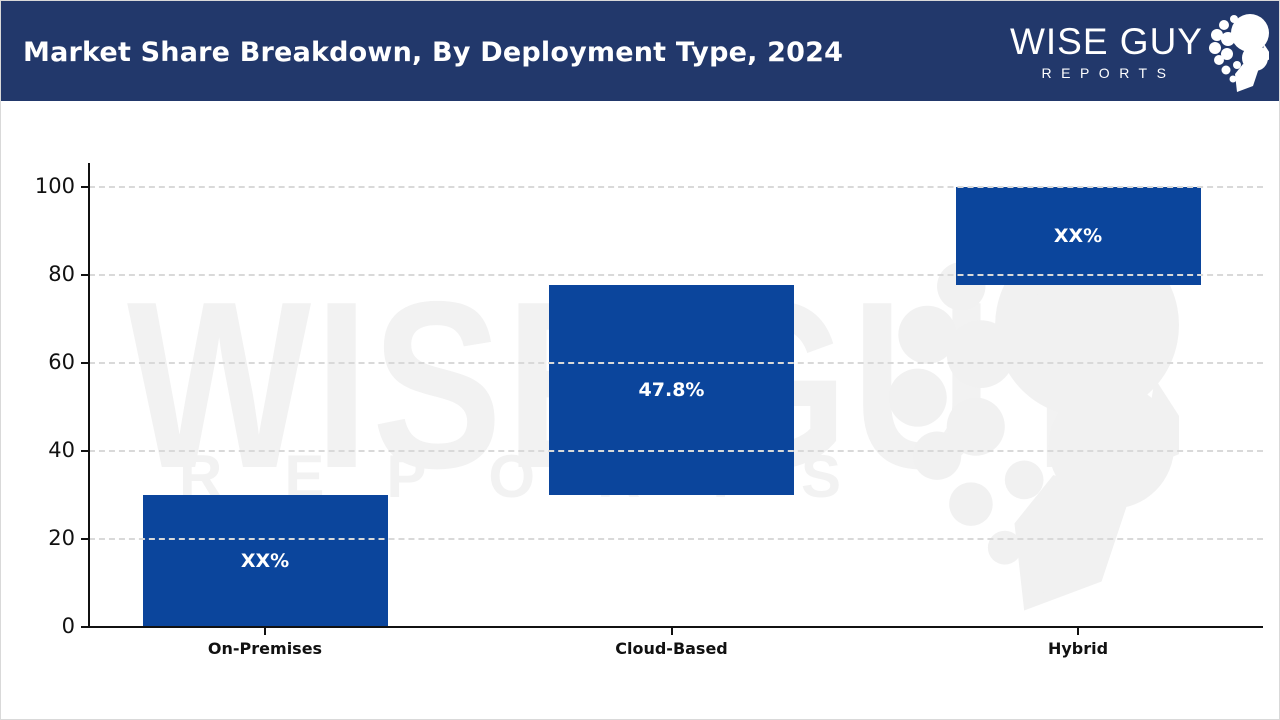 The width and height of the screenshot is (1280, 720). What do you see at coordinates (54, 185) in the screenshot?
I see `y-axis-tick-label: 100` at bounding box center [54, 185].